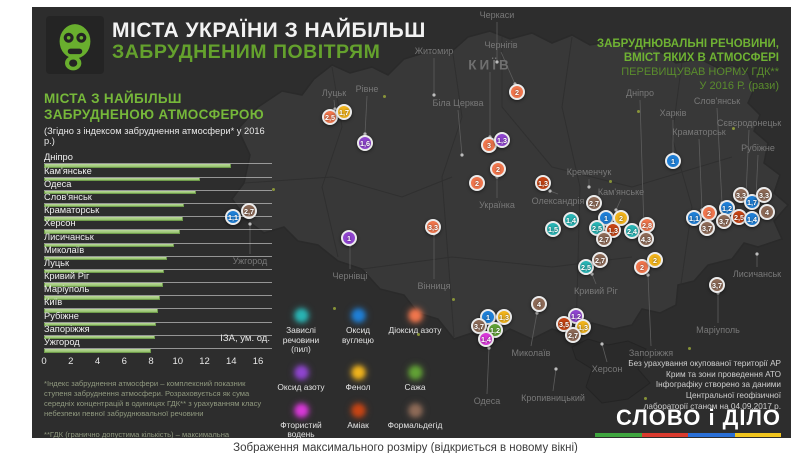  What do you see at coordinates (158, 199) in the screenshot?
I see `bar-row: Слов'янськ` at bounding box center [158, 199].